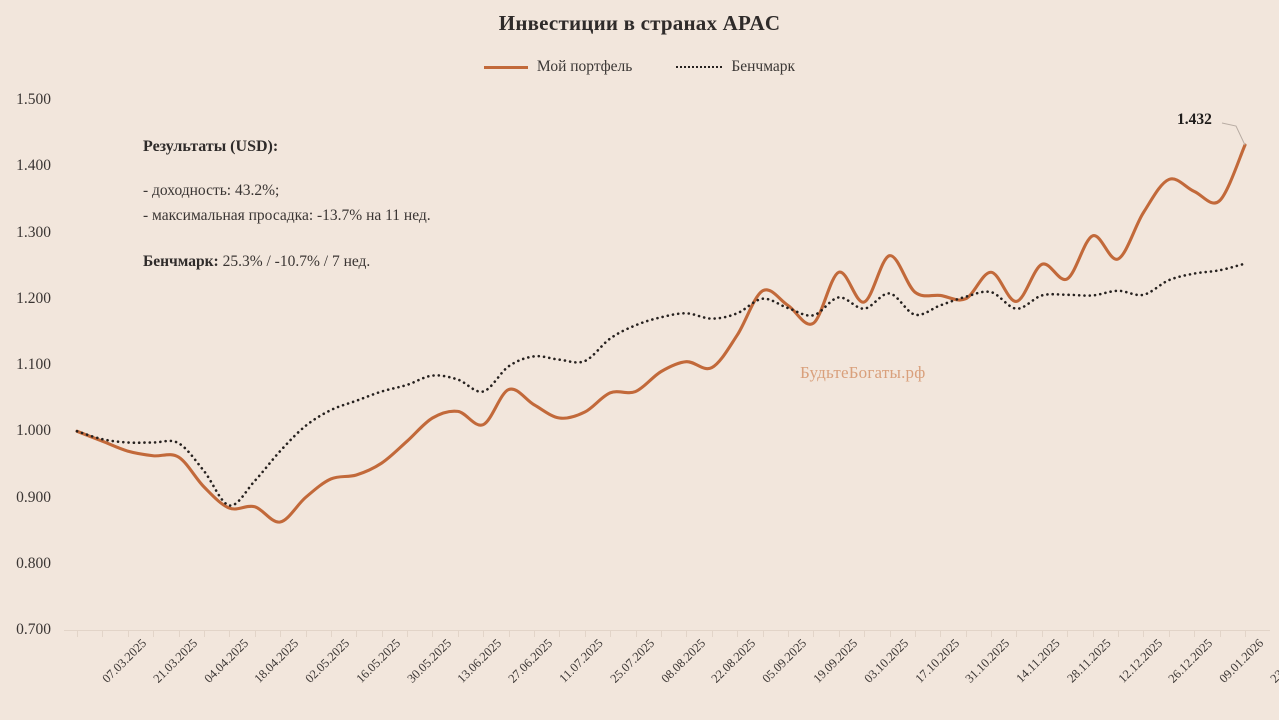 The width and height of the screenshot is (1279, 720). What do you see at coordinates (639, 67) in the screenshot?
I see `chart-legend: Мой портфель Бенчмарк` at bounding box center [639, 67].